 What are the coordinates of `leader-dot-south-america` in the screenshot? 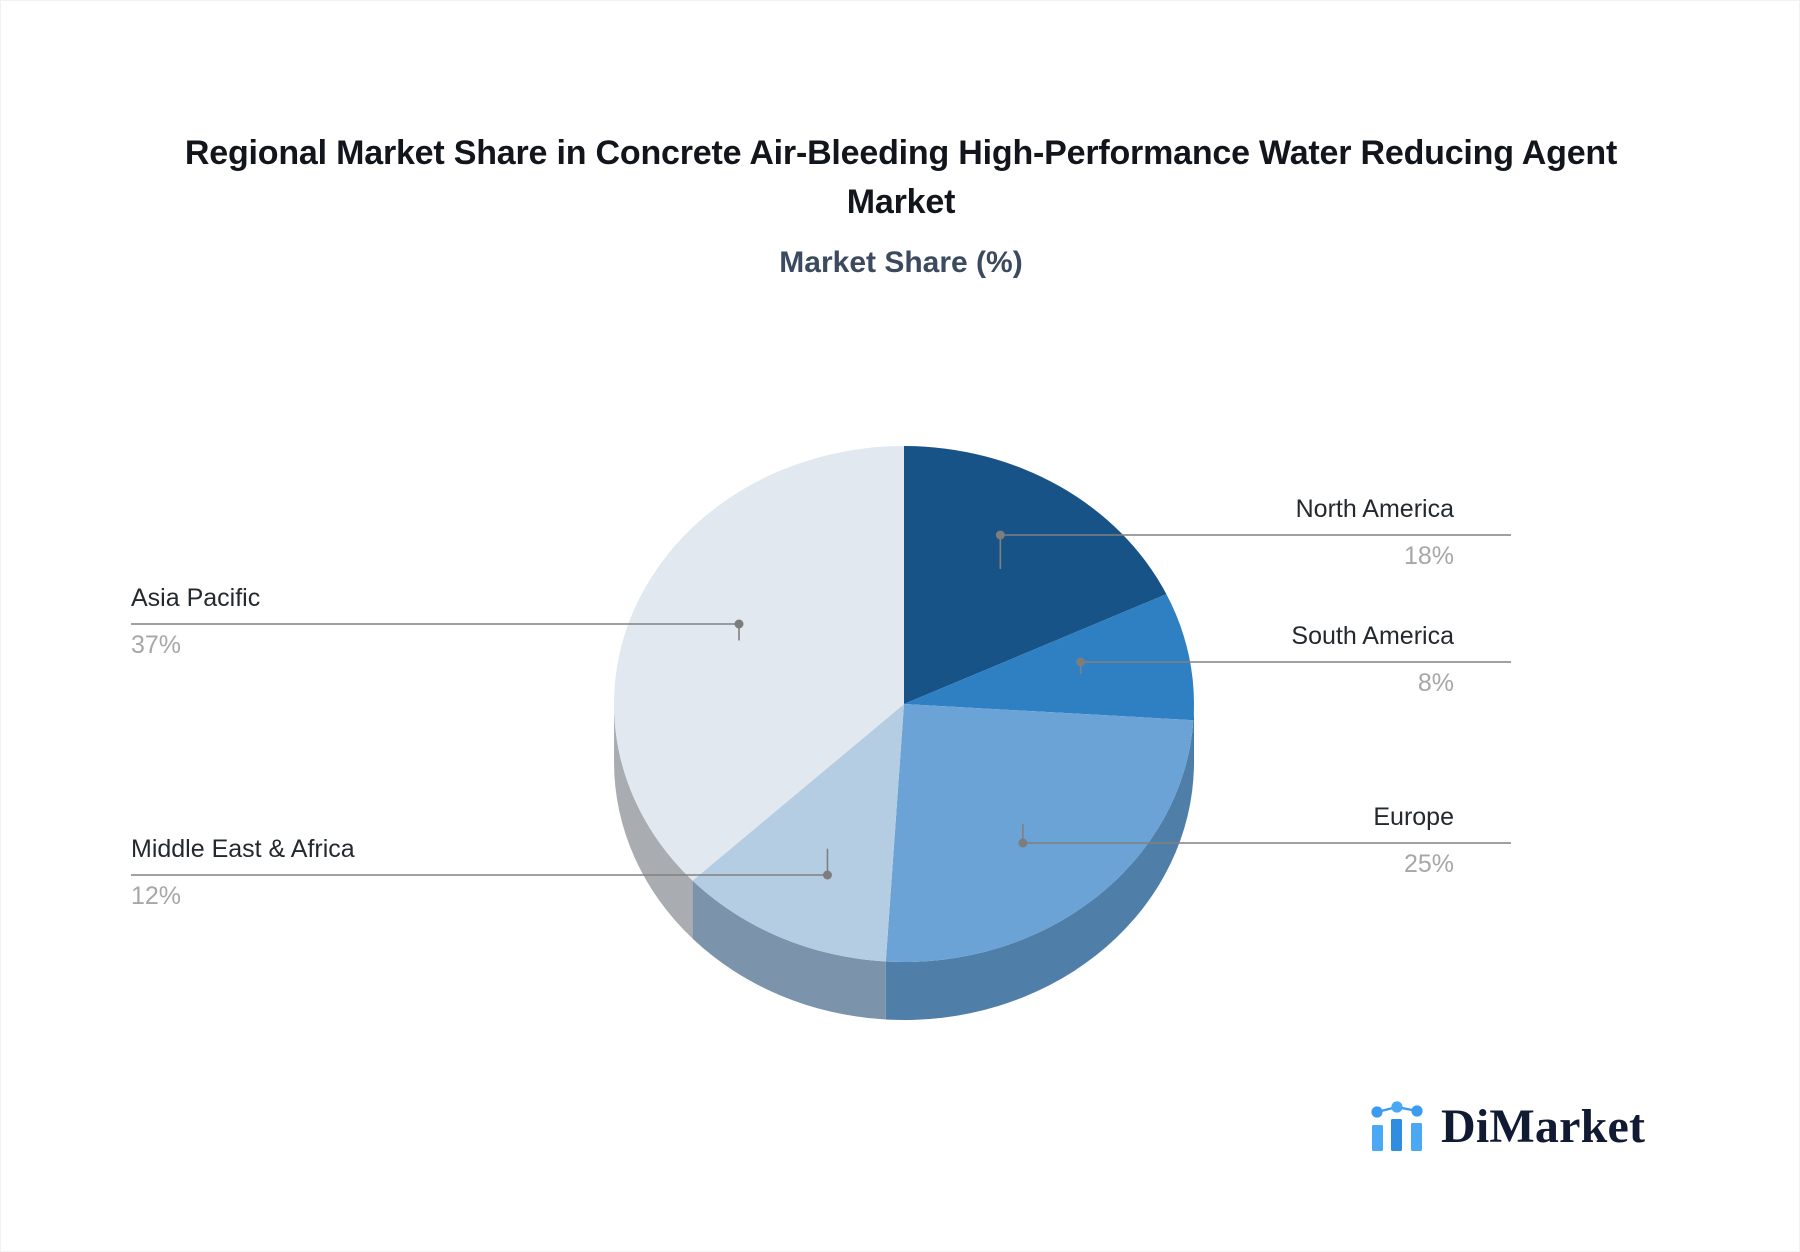 It's located at (1081, 662).